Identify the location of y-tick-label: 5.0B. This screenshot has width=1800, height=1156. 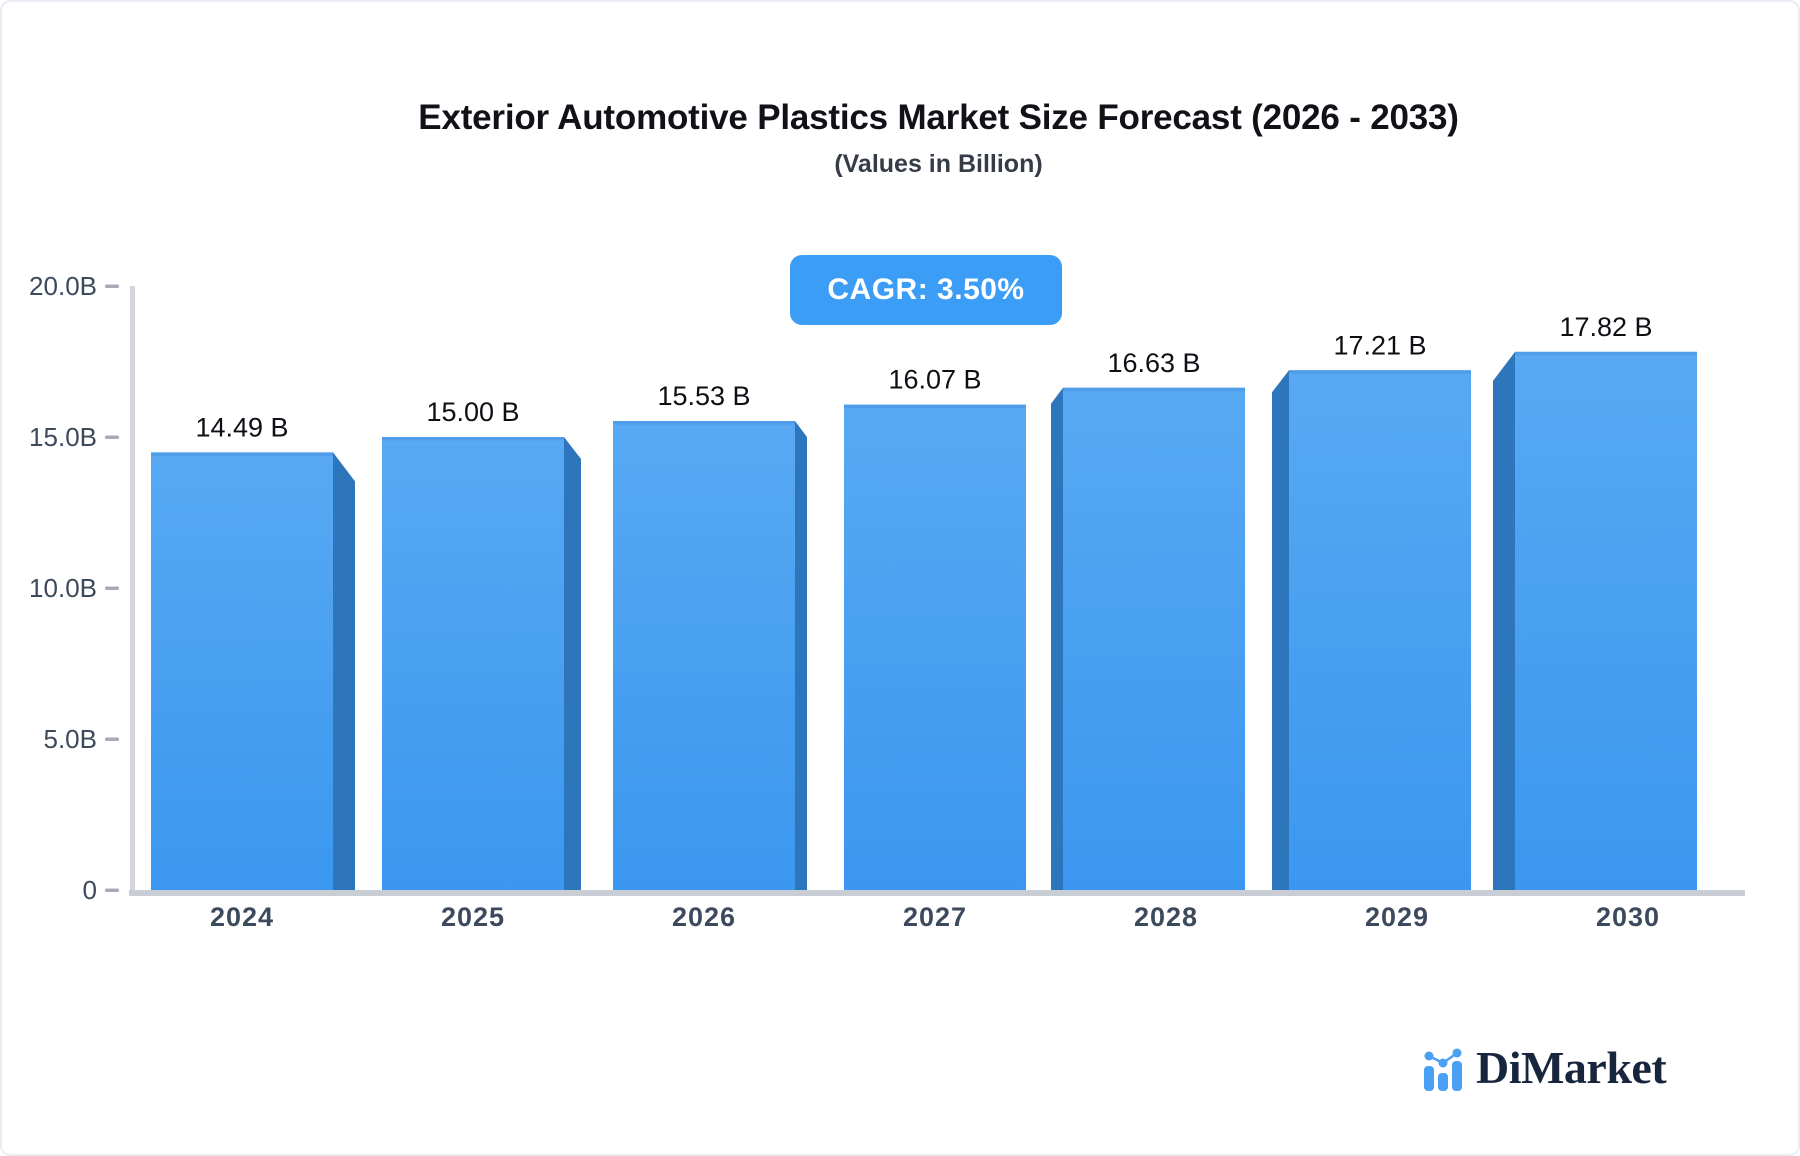
(71, 739).